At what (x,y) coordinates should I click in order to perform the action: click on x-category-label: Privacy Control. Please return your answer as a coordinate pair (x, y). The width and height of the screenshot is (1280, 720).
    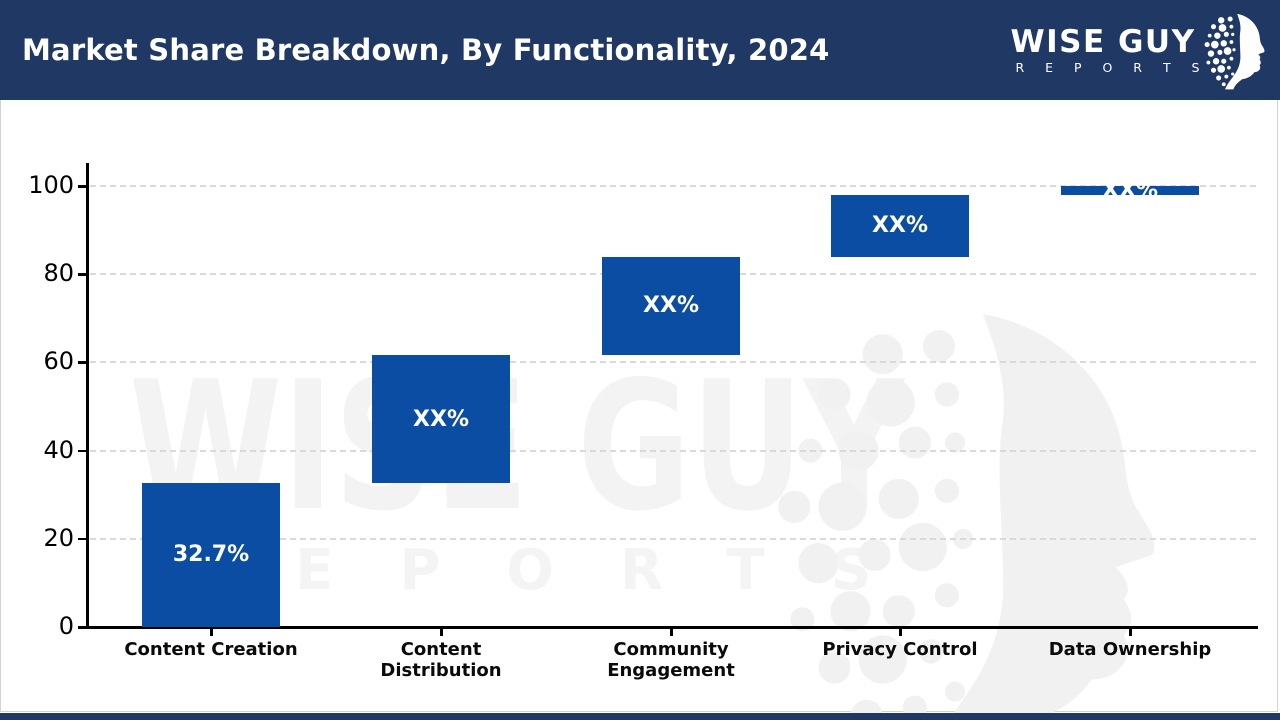
    Looking at the image, I should click on (900, 649).